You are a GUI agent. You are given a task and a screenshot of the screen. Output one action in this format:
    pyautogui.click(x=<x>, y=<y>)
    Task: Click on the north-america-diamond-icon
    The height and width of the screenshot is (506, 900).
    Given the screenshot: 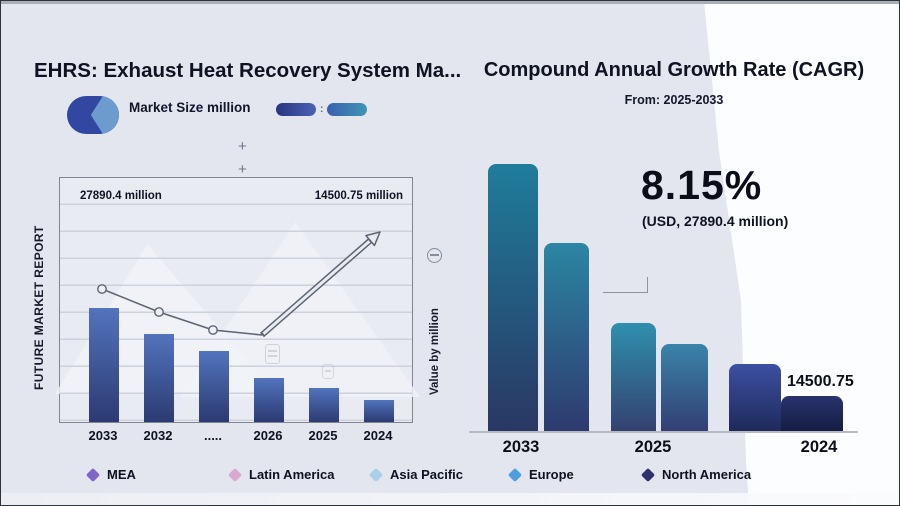 What is the action you would take?
    pyautogui.click(x=648, y=474)
    